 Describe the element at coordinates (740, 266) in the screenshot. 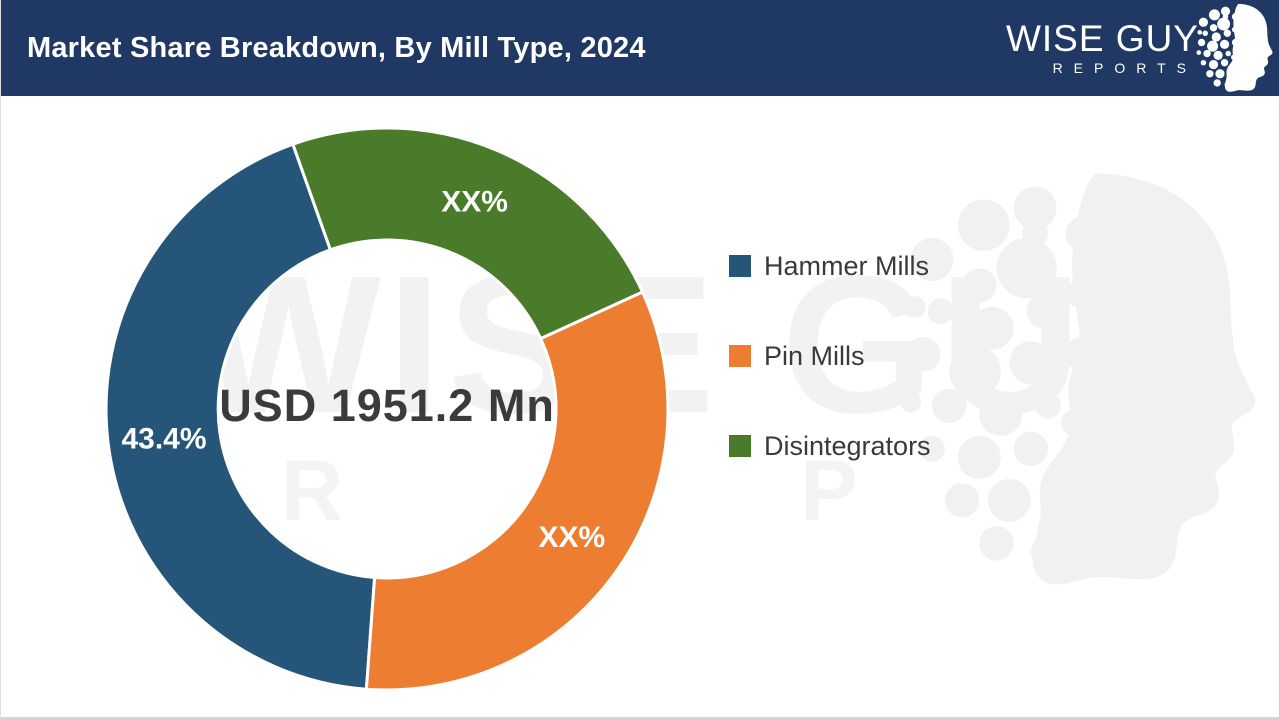

I see `legend-swatch-hammer-mills` at that location.